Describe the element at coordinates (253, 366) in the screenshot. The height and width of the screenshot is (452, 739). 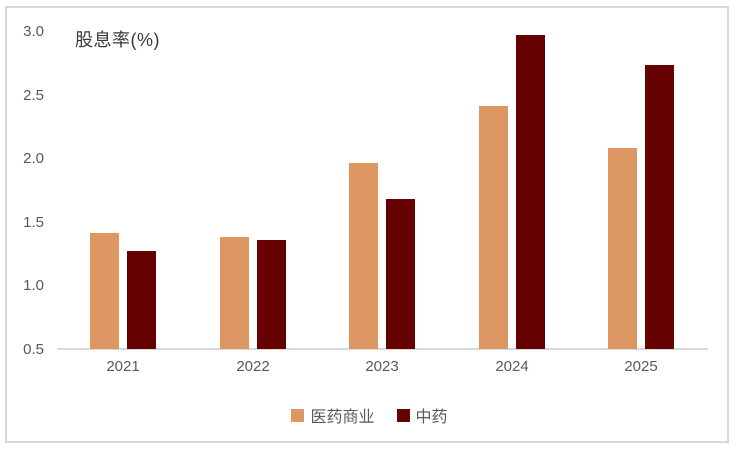
I see `x-tick-label: 2022` at that location.